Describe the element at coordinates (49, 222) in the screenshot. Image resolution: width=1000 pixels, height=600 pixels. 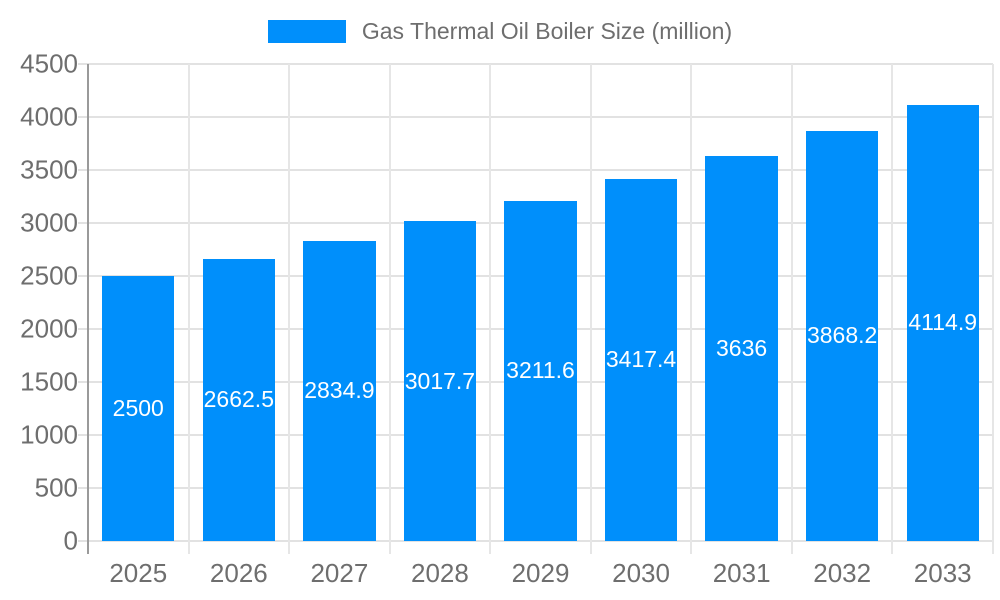
I see `y-tick-label: 3000` at that location.